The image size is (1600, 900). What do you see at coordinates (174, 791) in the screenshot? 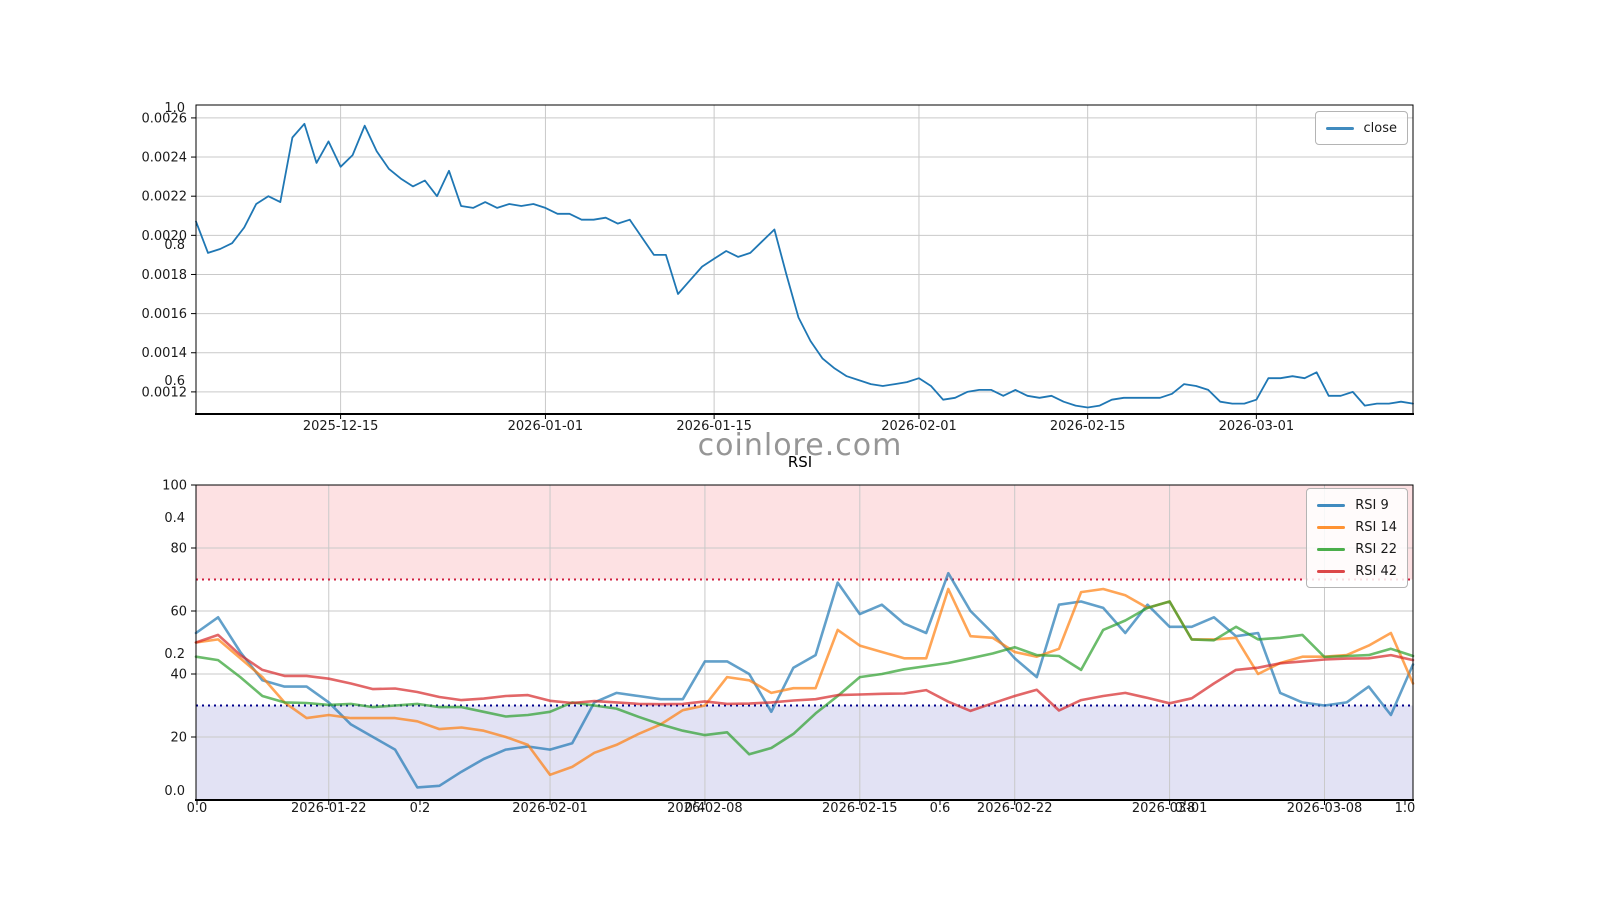
I see `ghost-y-tick-label: 0.0` at bounding box center [174, 791].